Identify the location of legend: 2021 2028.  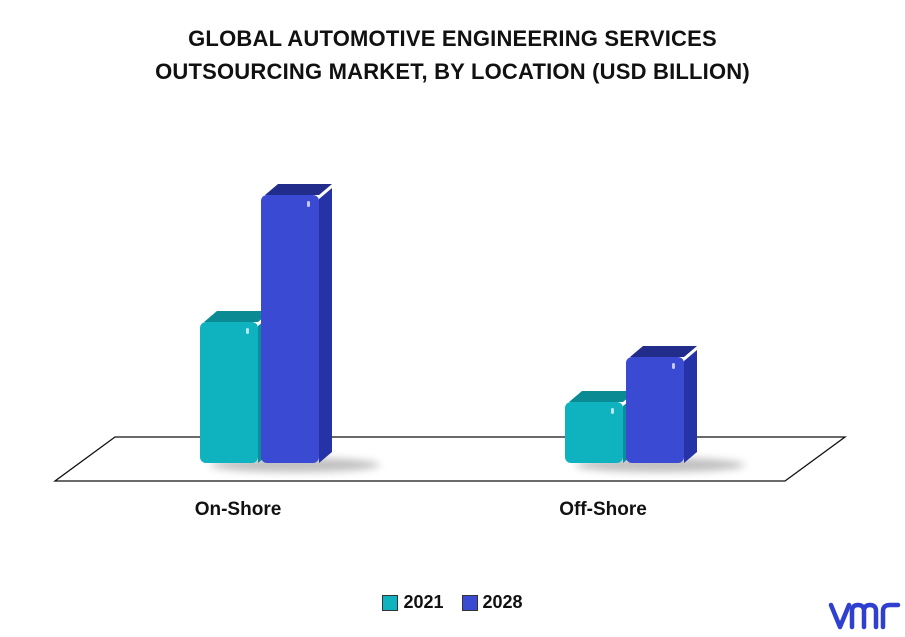
(452, 602).